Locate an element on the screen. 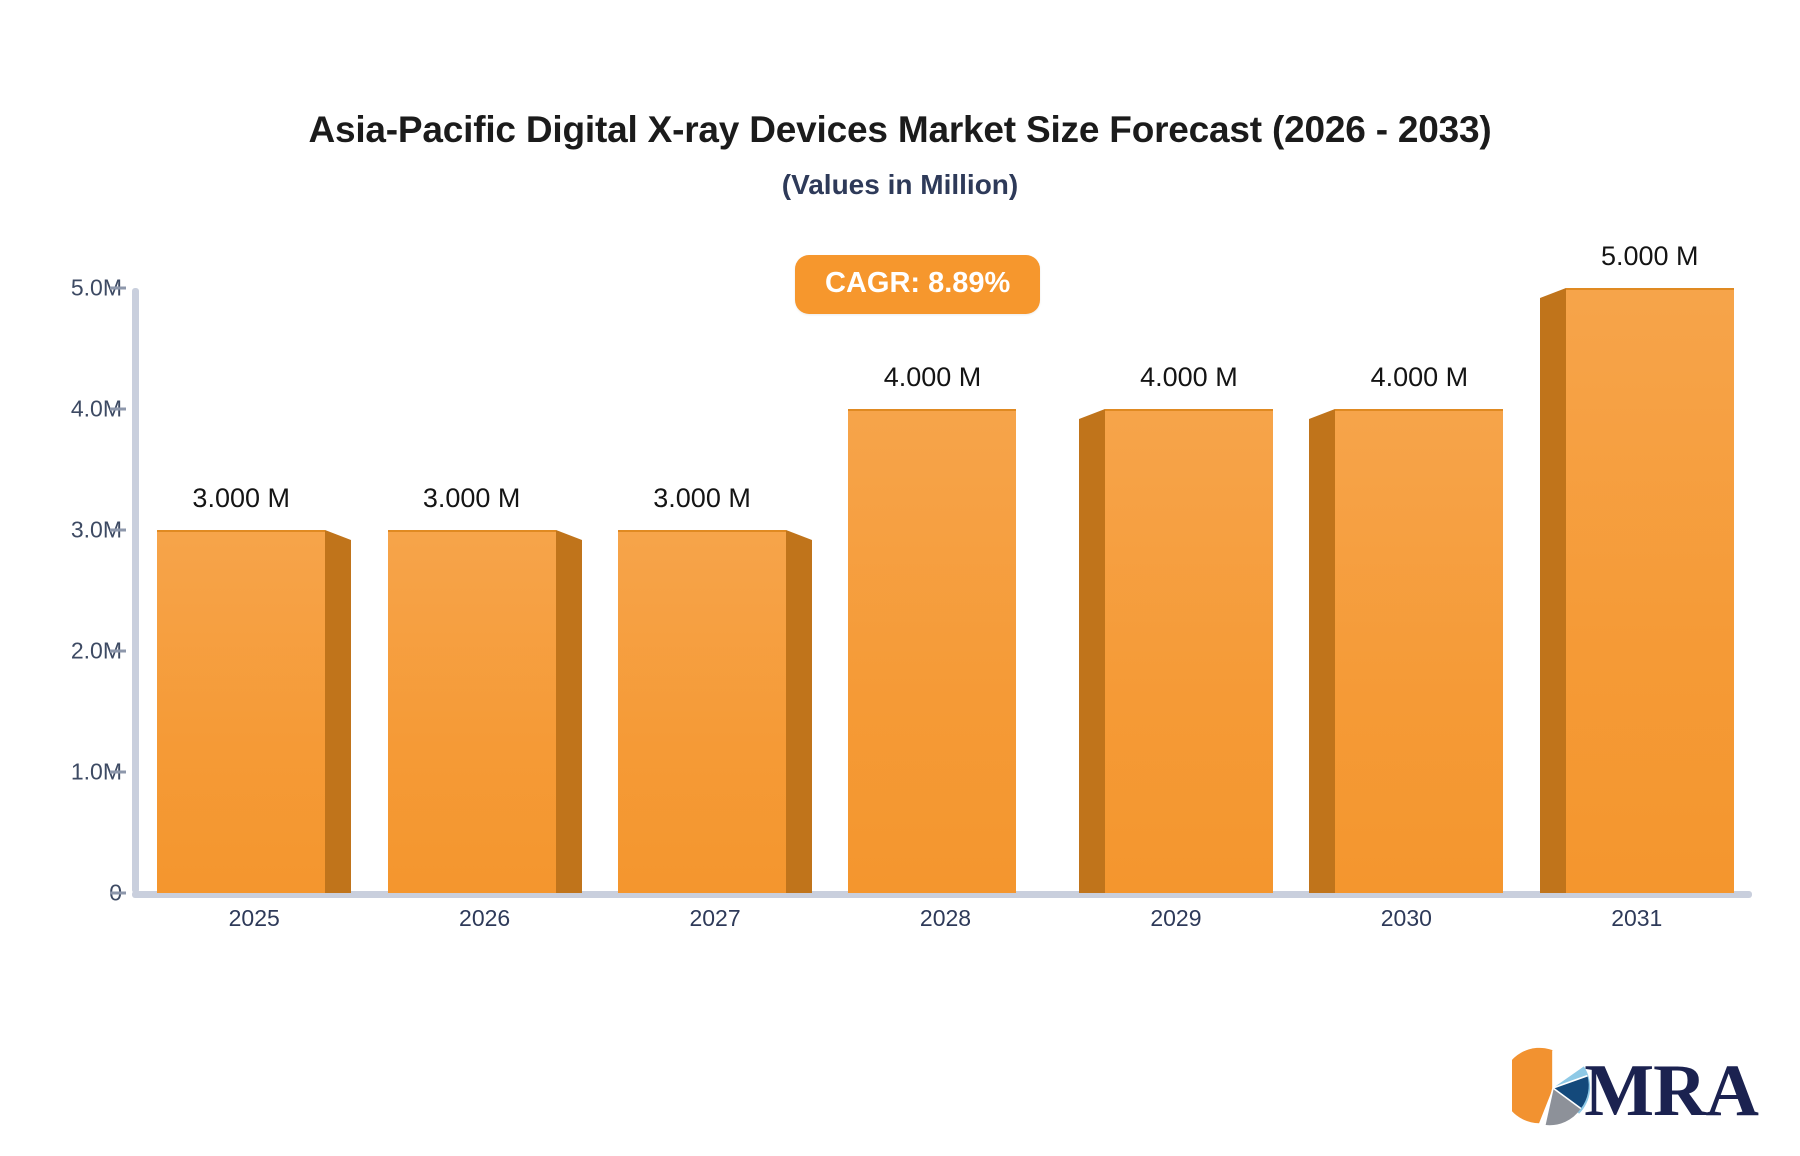 The image size is (1800, 1156). chart-subtitle: (Values in Million) is located at coordinates (900, 185).